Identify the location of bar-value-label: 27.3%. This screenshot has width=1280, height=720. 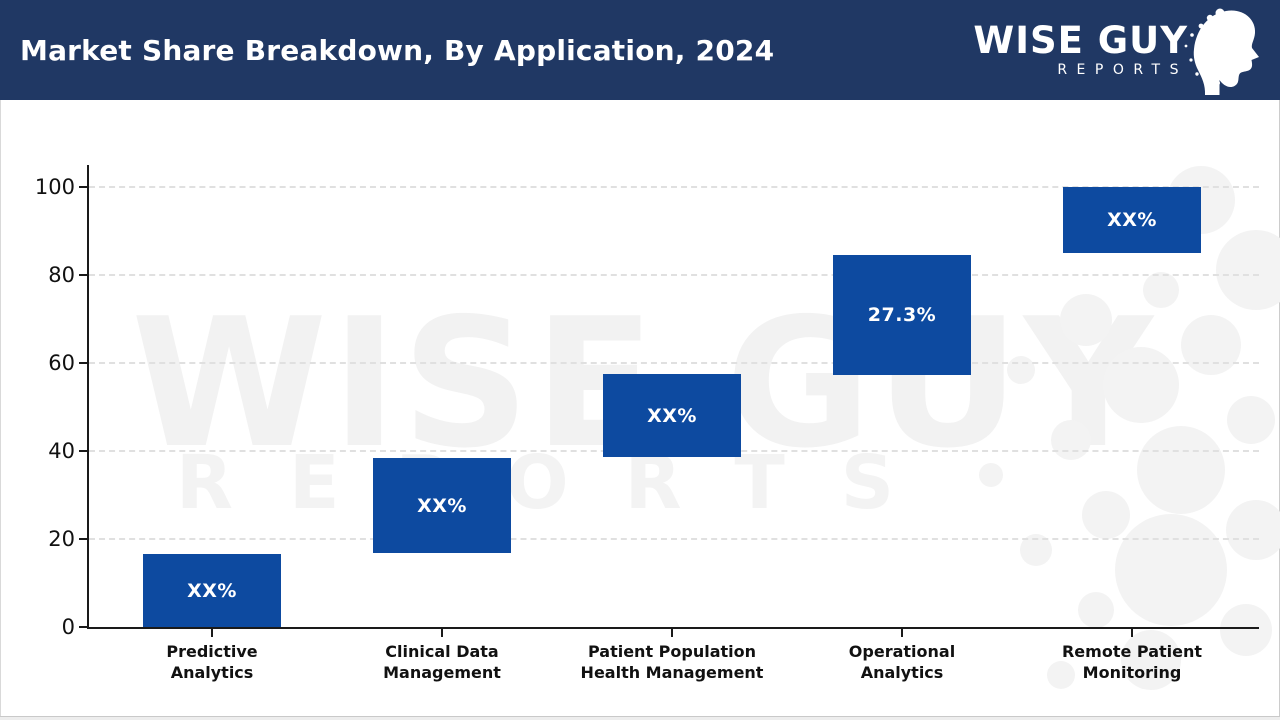
(902, 315).